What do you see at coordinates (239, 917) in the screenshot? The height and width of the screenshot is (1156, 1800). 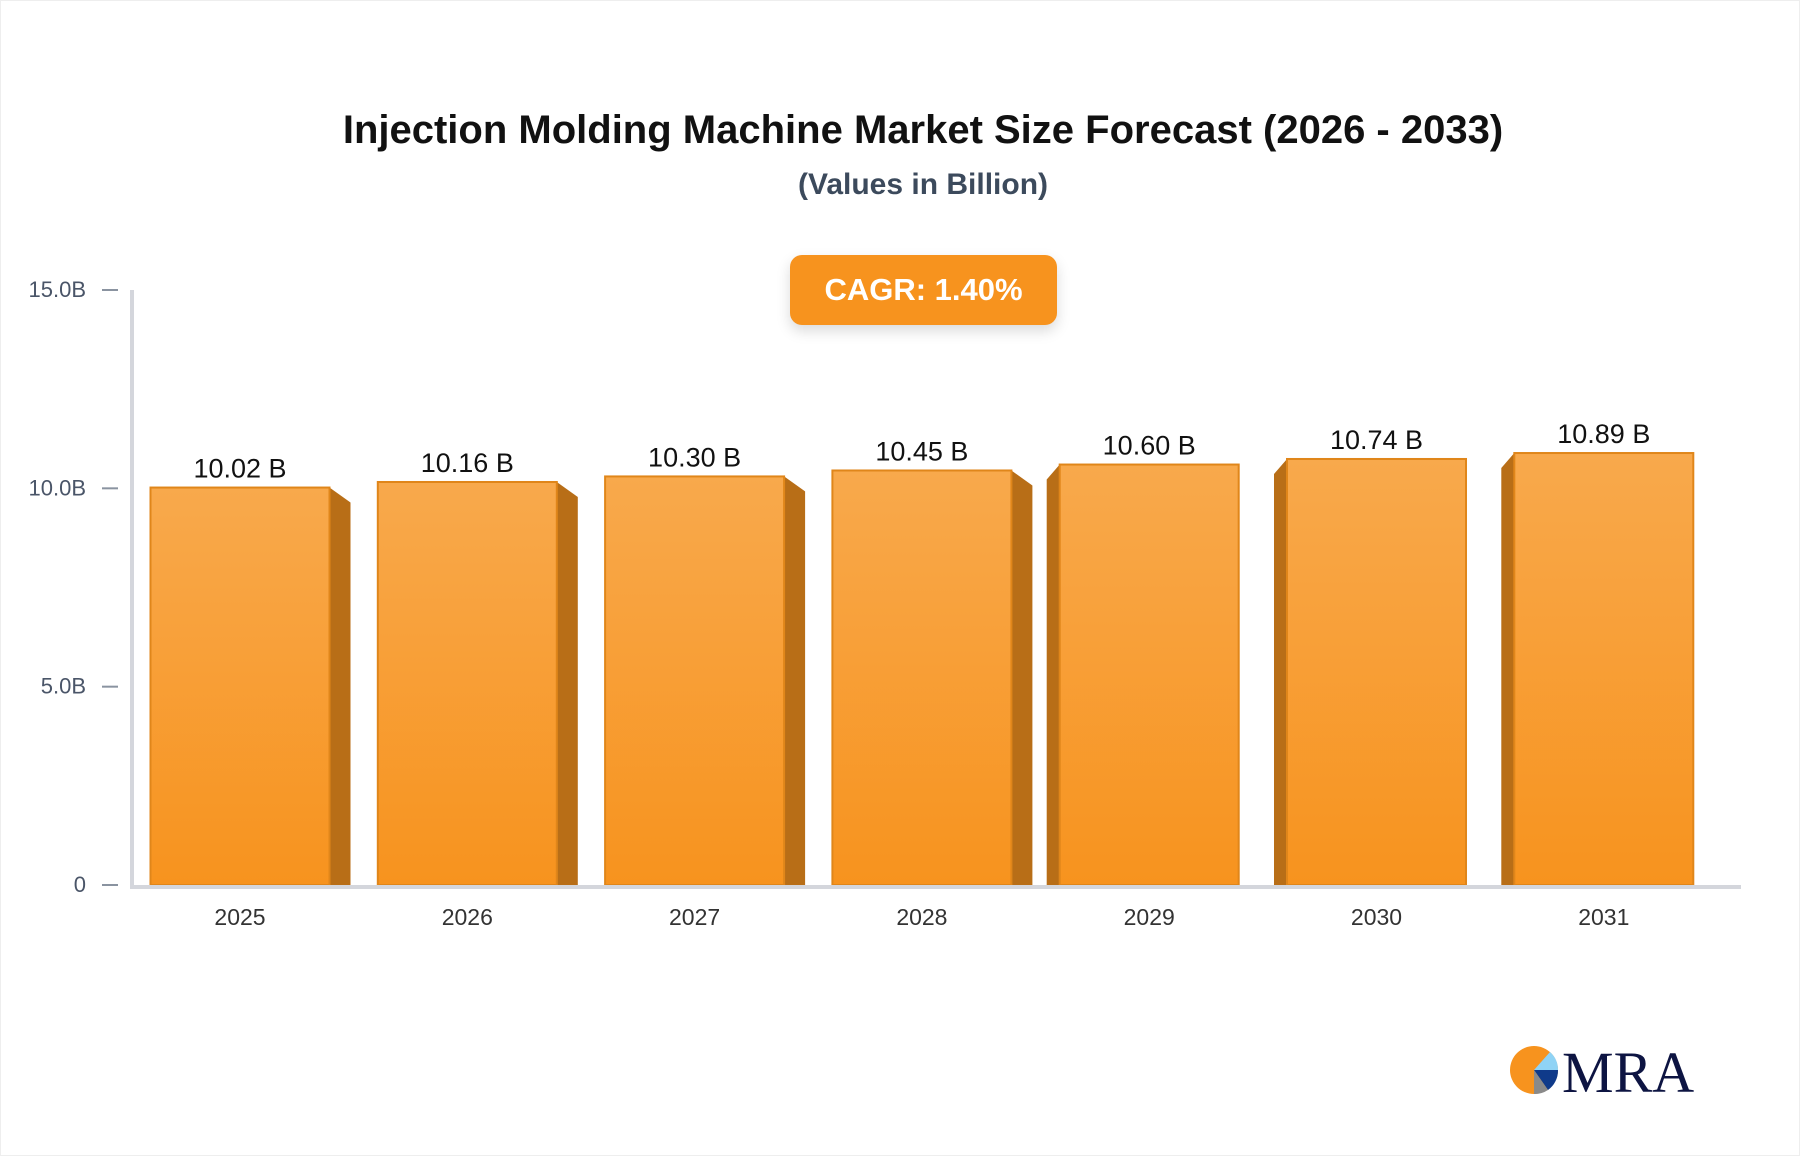 I see `x-tick-label: 2025` at bounding box center [239, 917].